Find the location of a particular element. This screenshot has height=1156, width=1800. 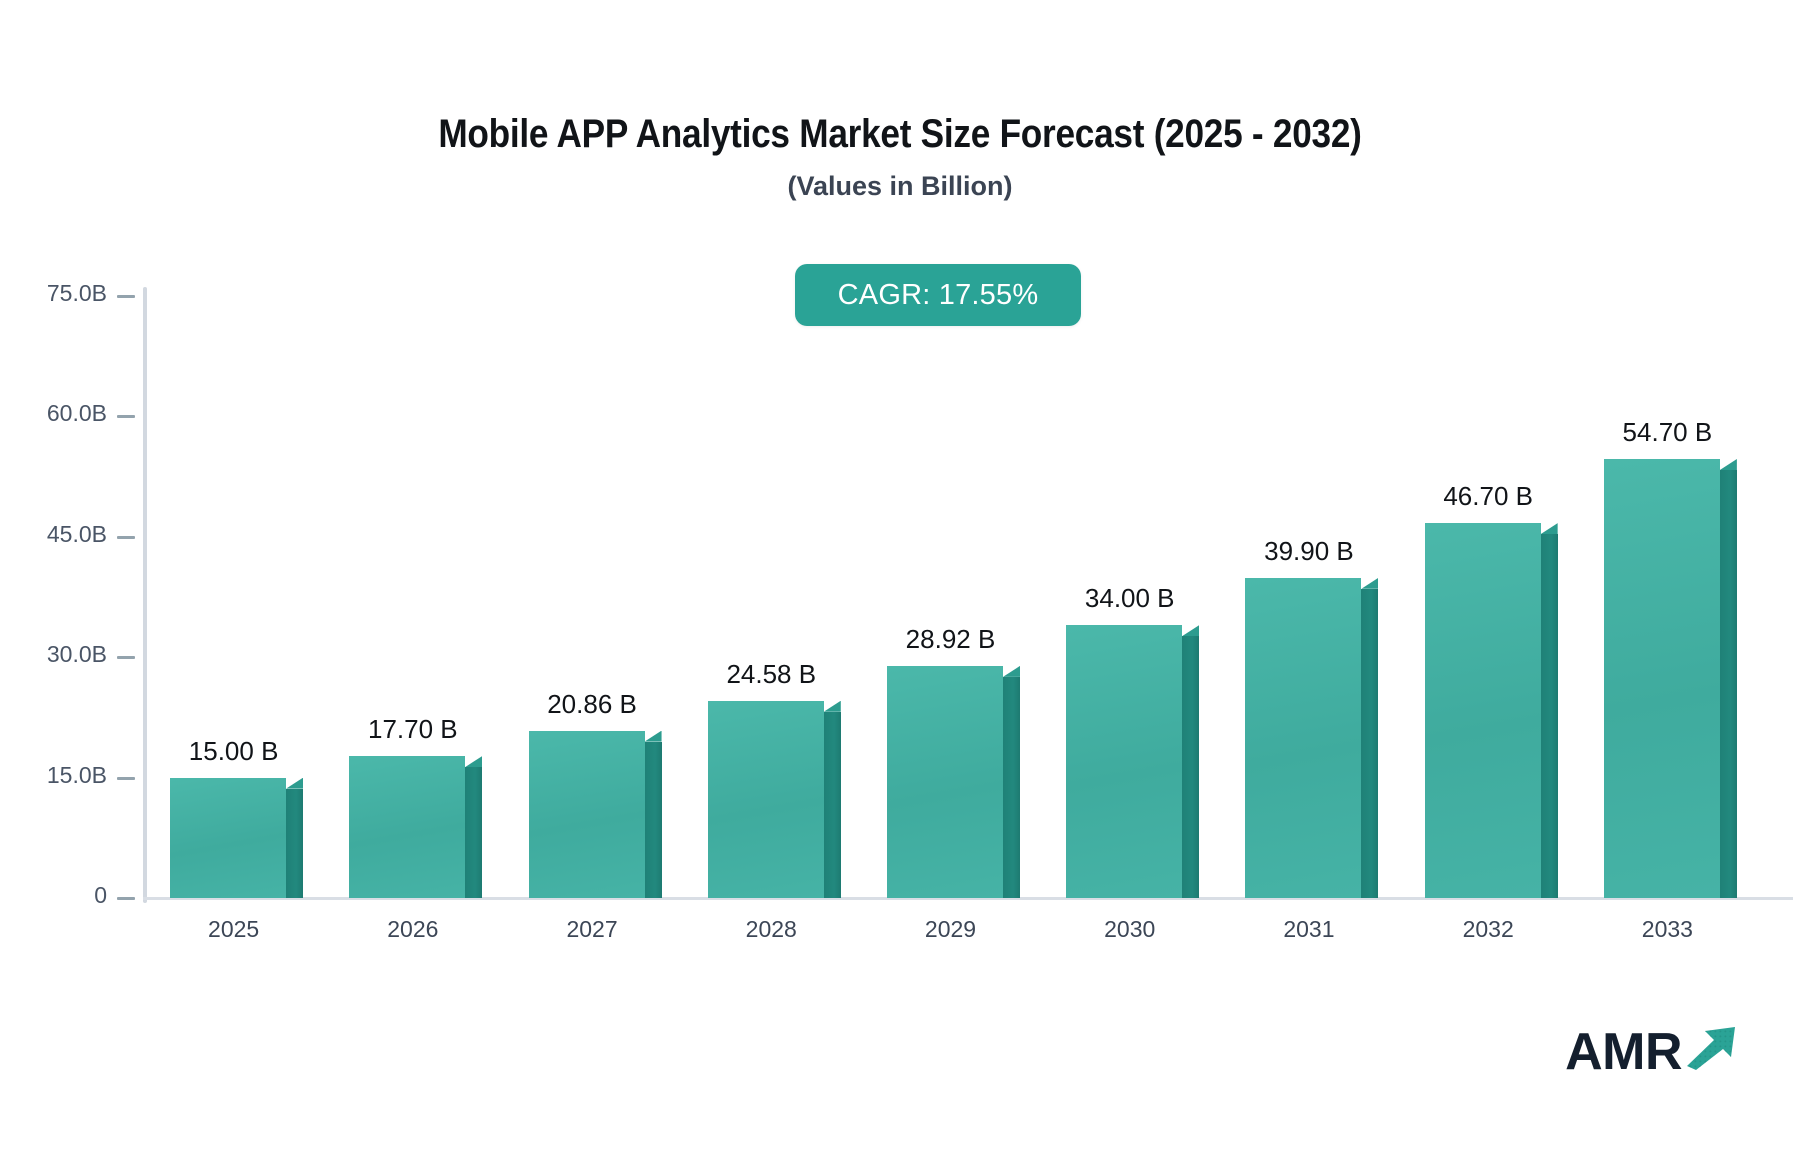

y-axis-tick-label: 30.0B is located at coordinates (76, 654).